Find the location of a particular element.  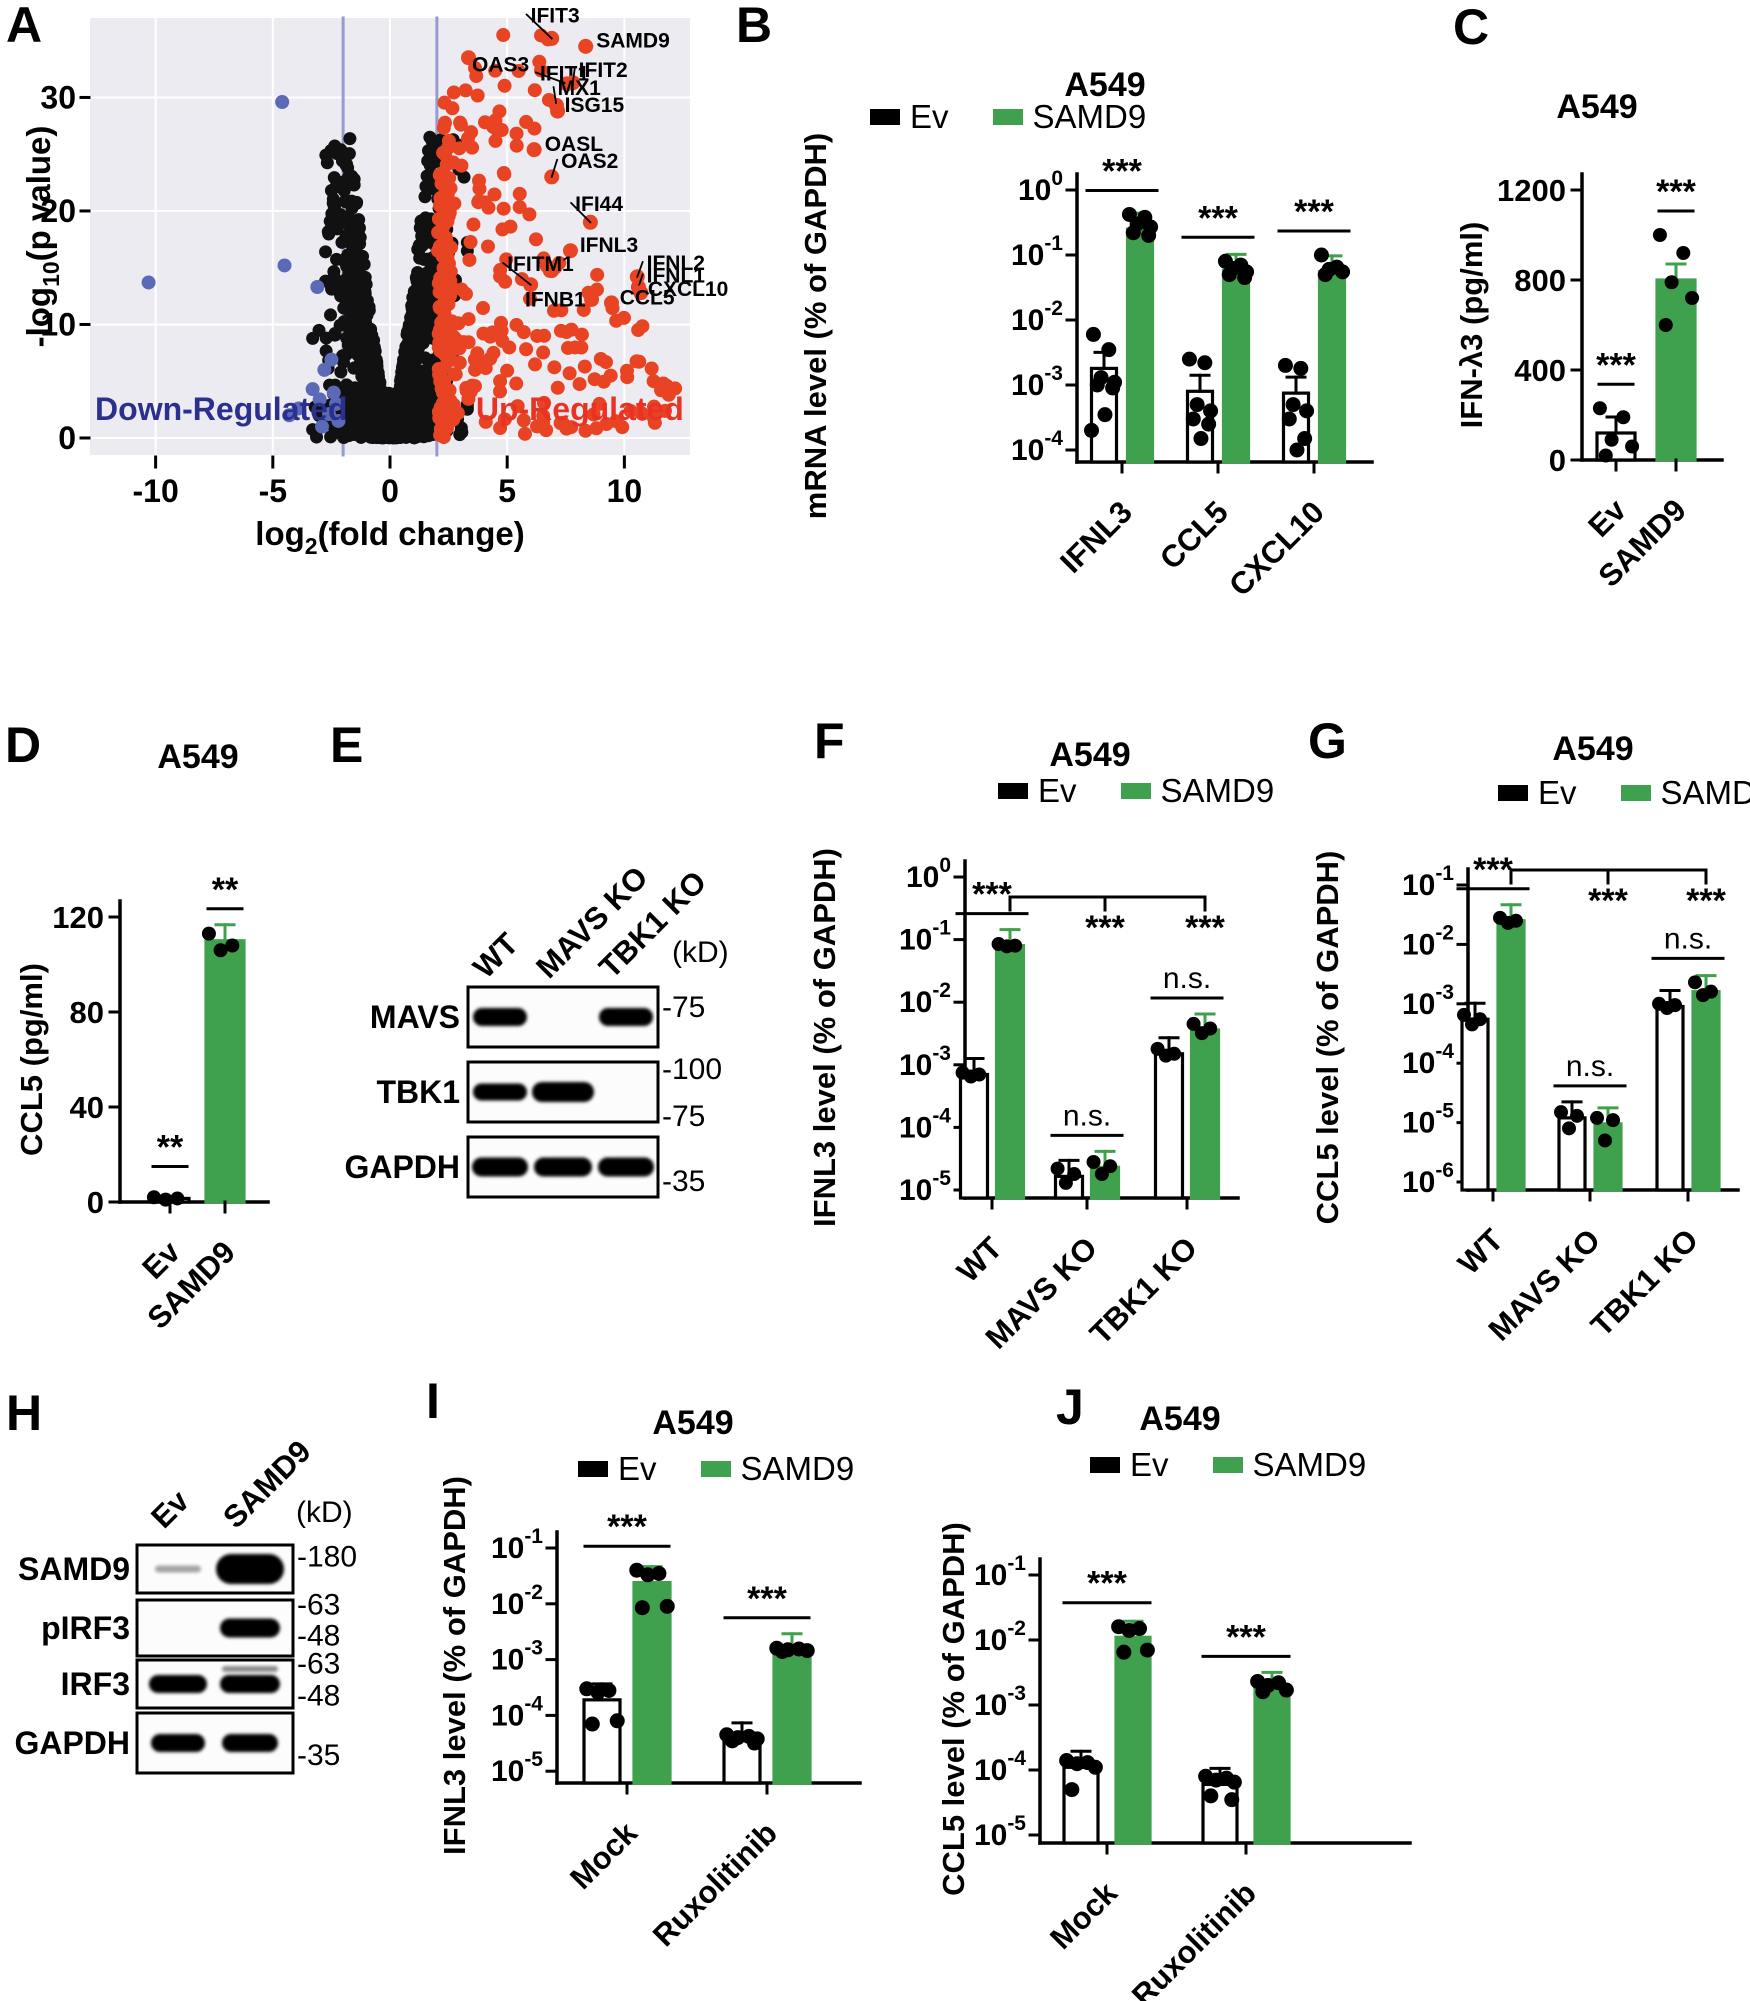

svg-text: IFN-λ3 (pg/ml) is located at coordinates (1471, 325).